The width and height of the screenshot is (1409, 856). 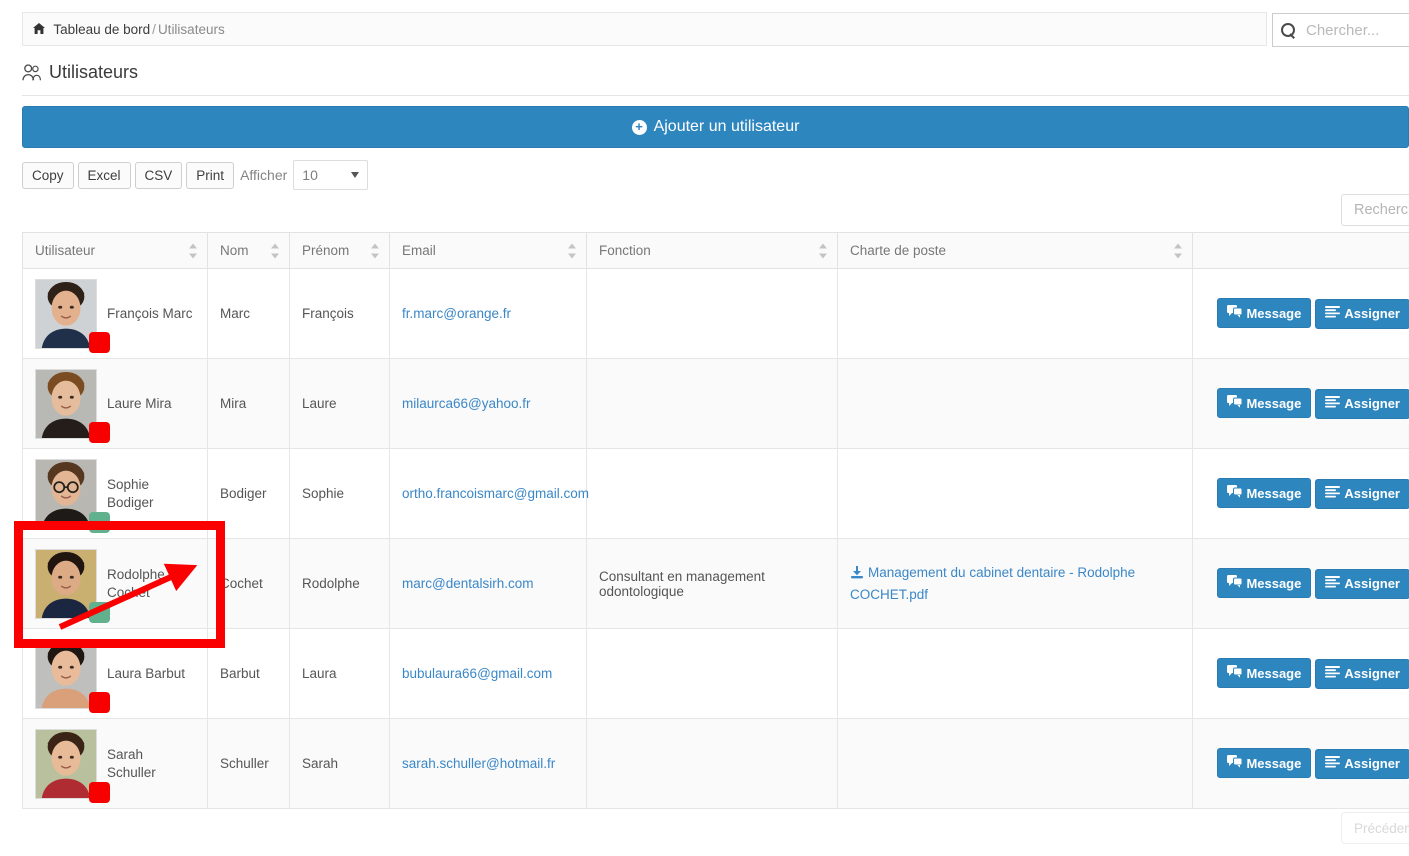 What do you see at coordinates (158, 175) in the screenshot?
I see `csv-button: CSV` at bounding box center [158, 175].